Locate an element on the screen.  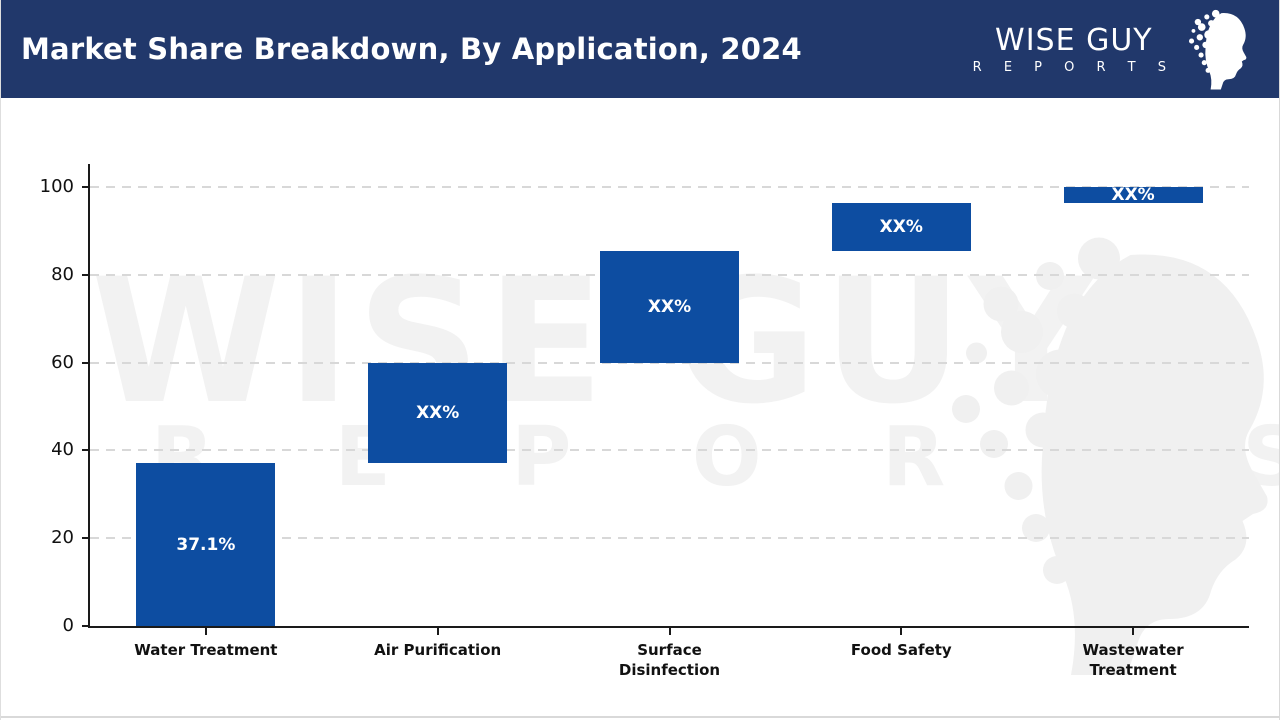
x-axis-spine is located at coordinates (668, 627).